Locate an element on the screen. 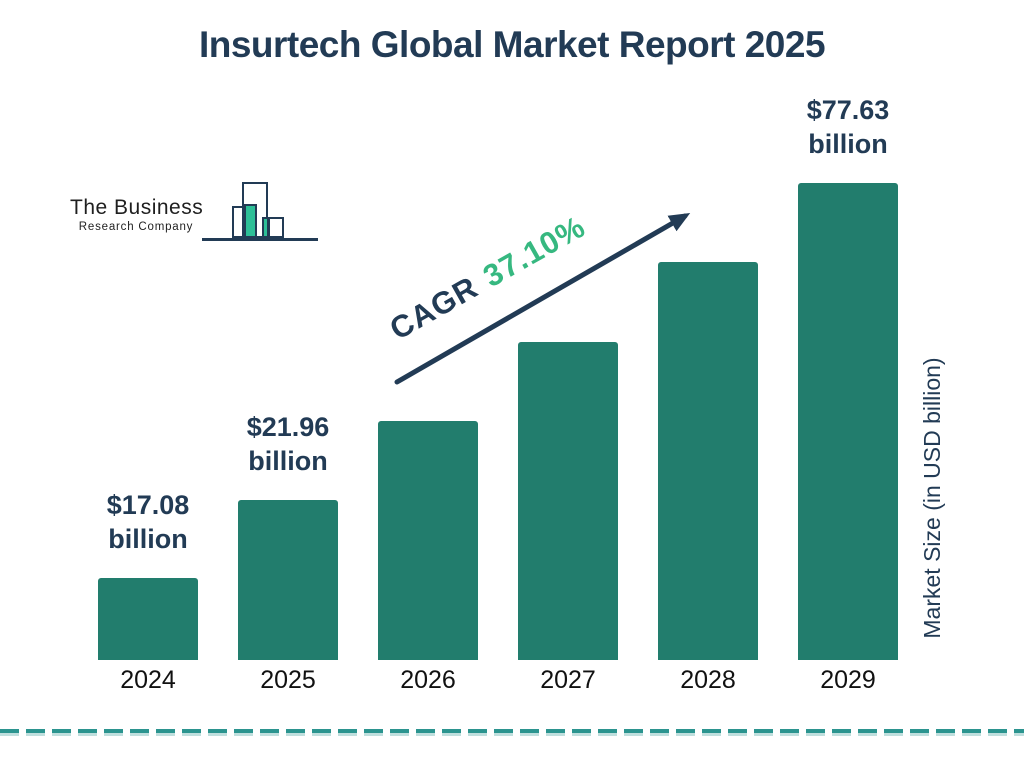 The height and width of the screenshot is (768, 1024). x-tick-2029: 2029 is located at coordinates (848, 680).